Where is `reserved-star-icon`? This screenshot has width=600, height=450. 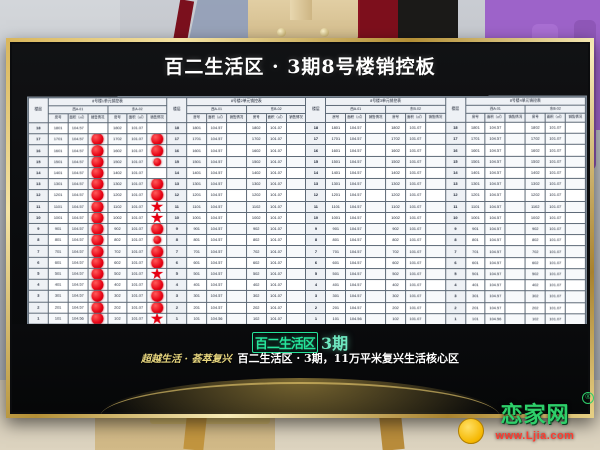
reserved-star-icon is located at coordinates (157, 318).